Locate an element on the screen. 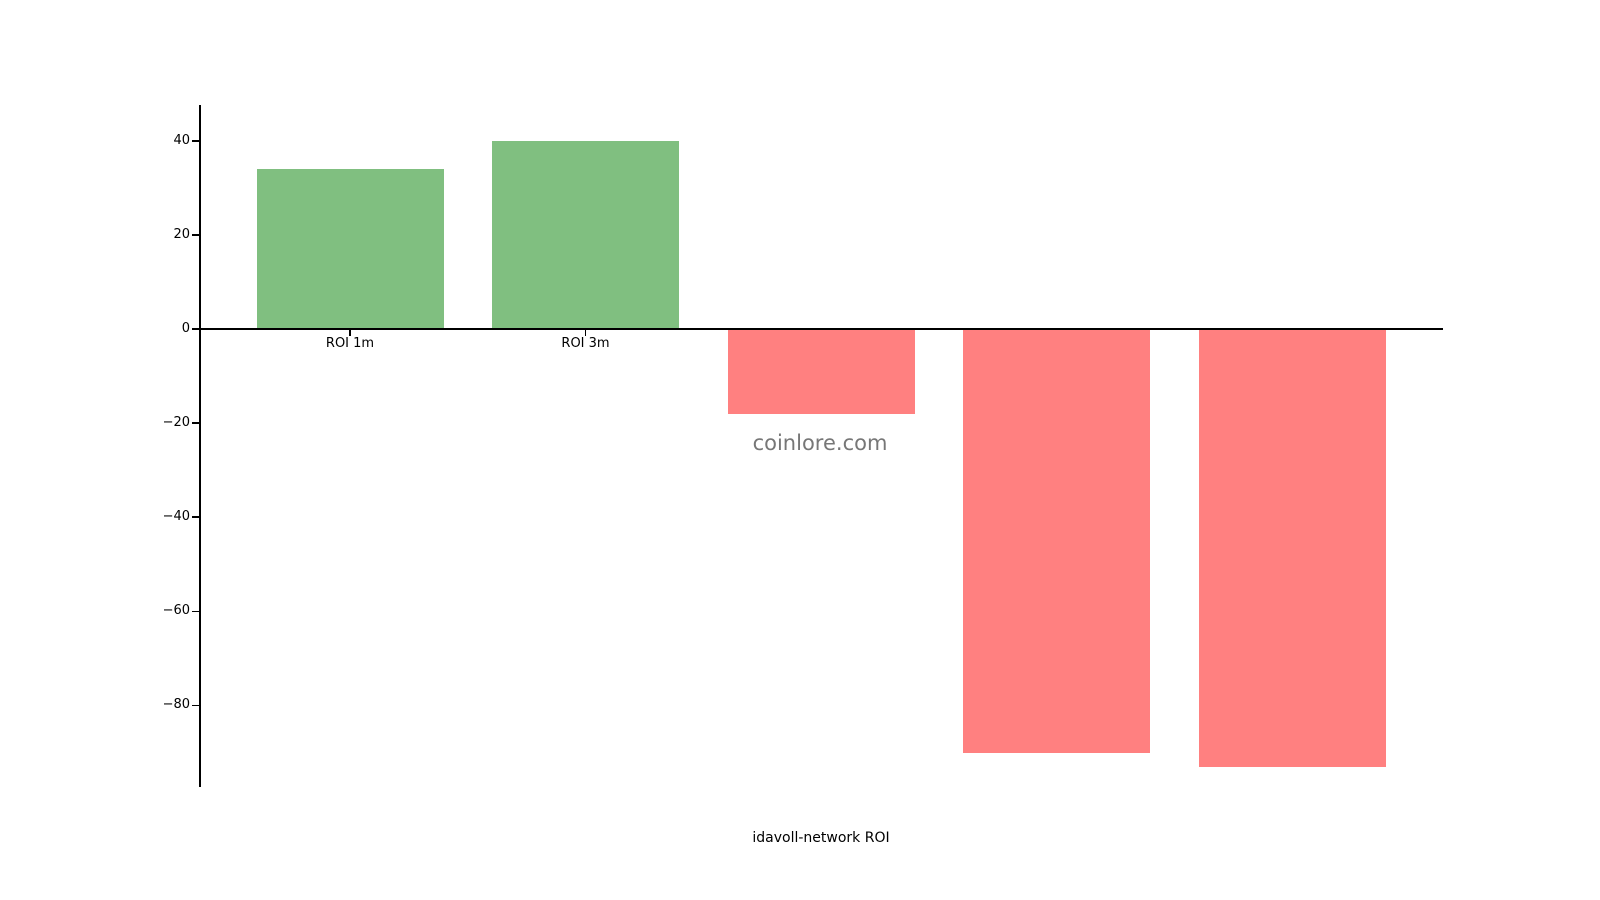 The height and width of the screenshot is (900, 1600). y-tick-label: 20 is located at coordinates (181, 234).